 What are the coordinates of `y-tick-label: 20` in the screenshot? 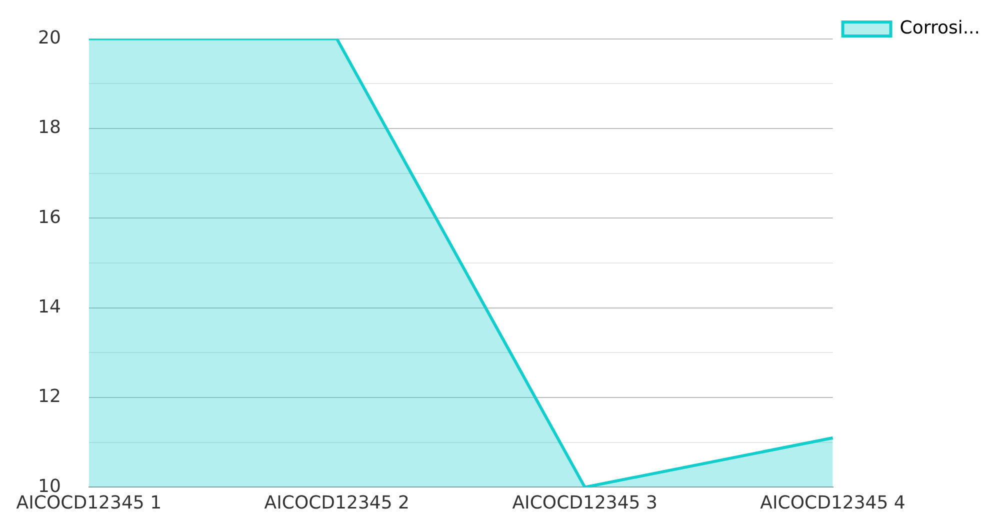 It's located at (49, 37).